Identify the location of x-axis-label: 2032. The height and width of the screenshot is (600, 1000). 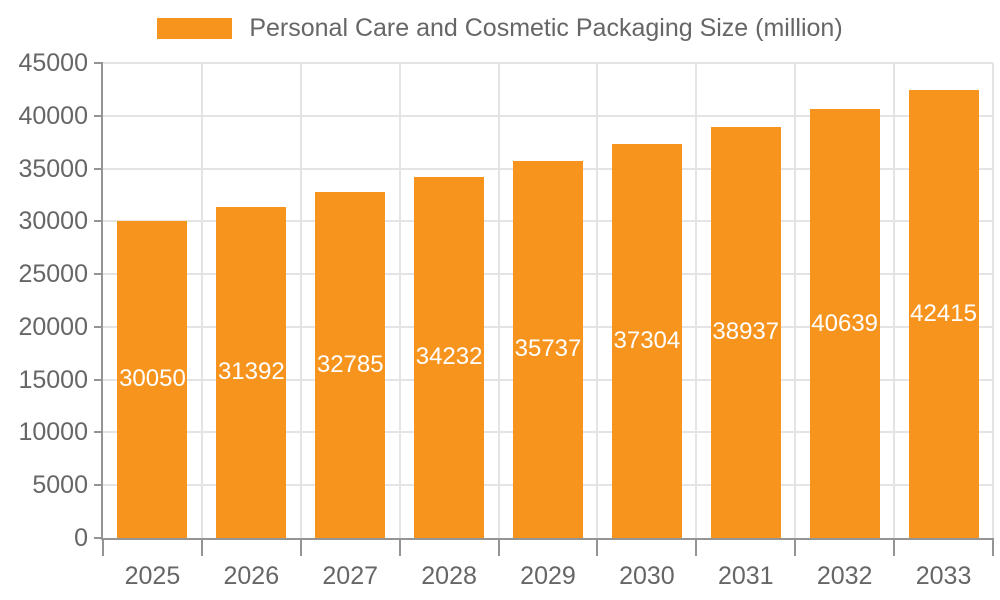
(844, 576).